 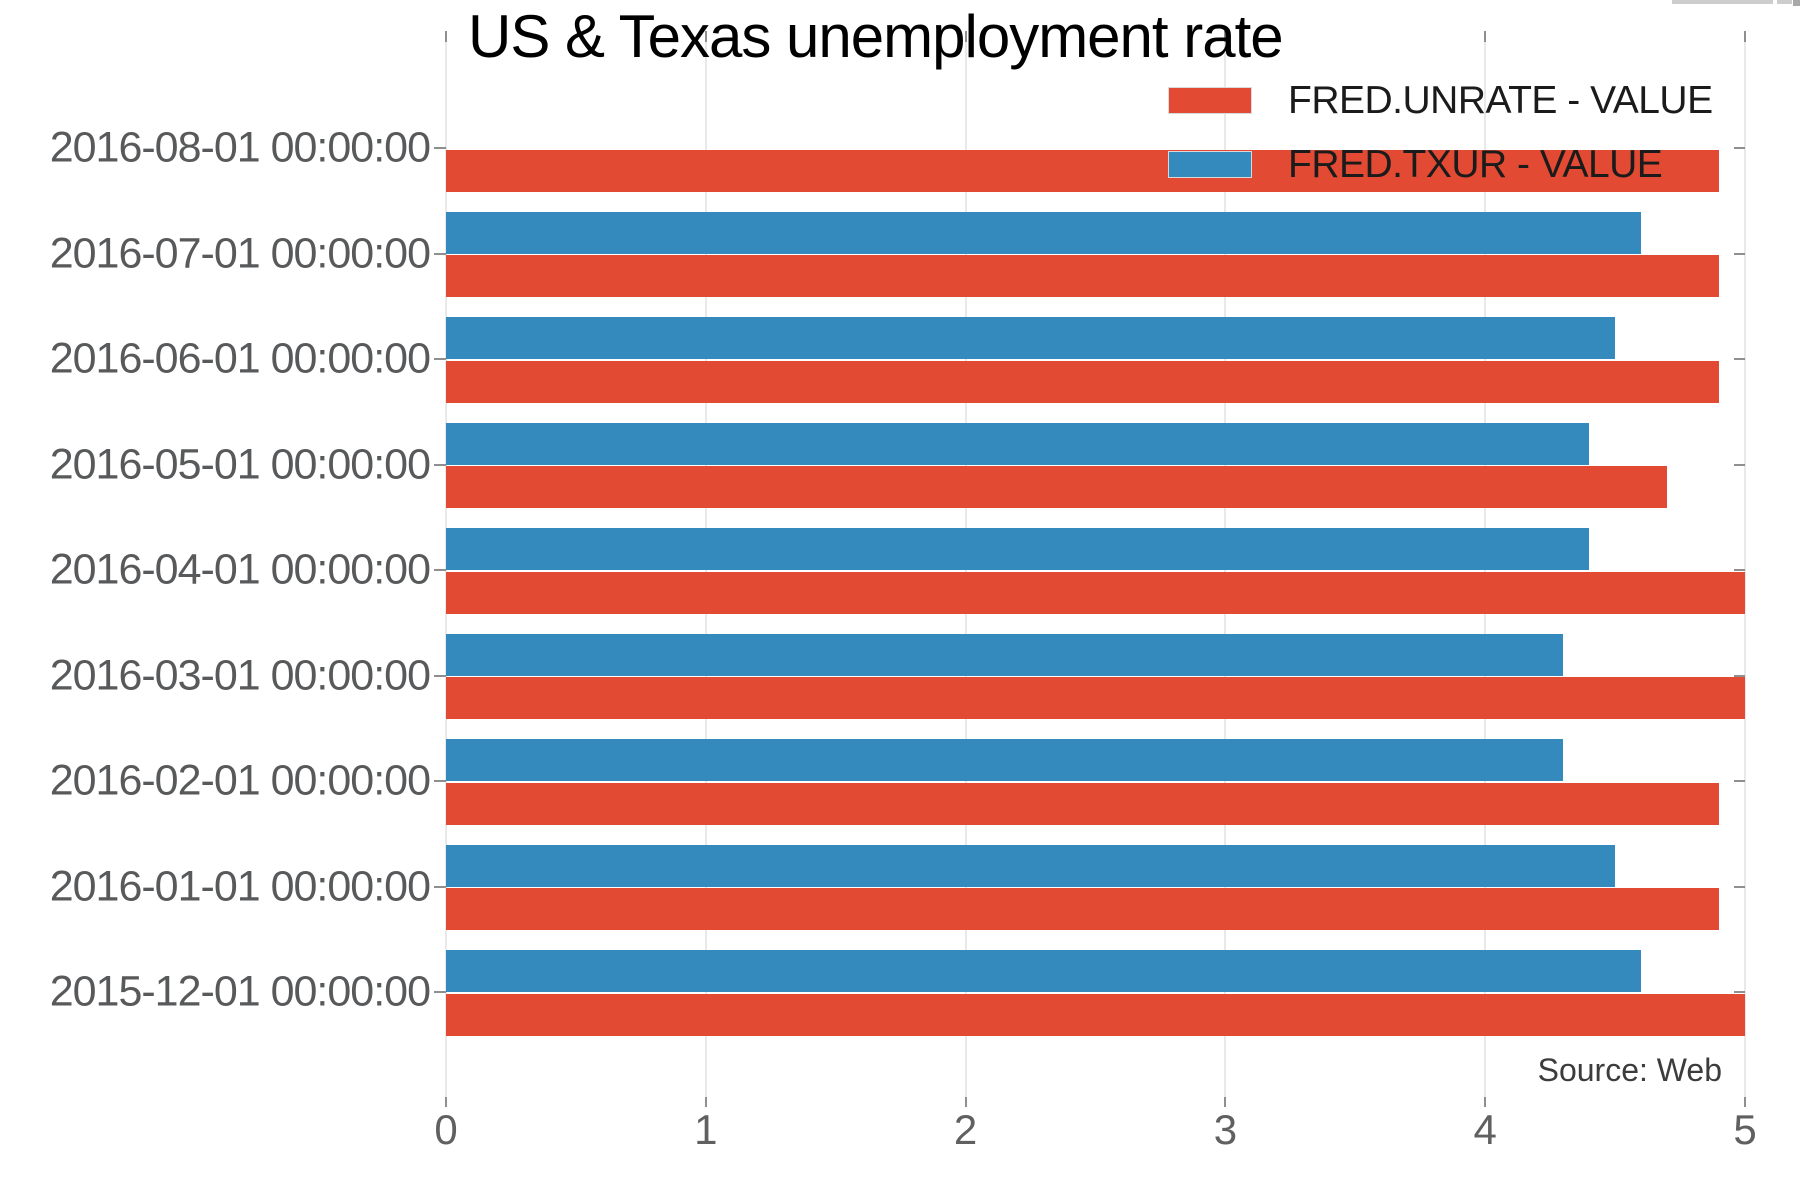 What do you see at coordinates (1485, 1129) in the screenshot?
I see `x-tick-label-4: 4` at bounding box center [1485, 1129].